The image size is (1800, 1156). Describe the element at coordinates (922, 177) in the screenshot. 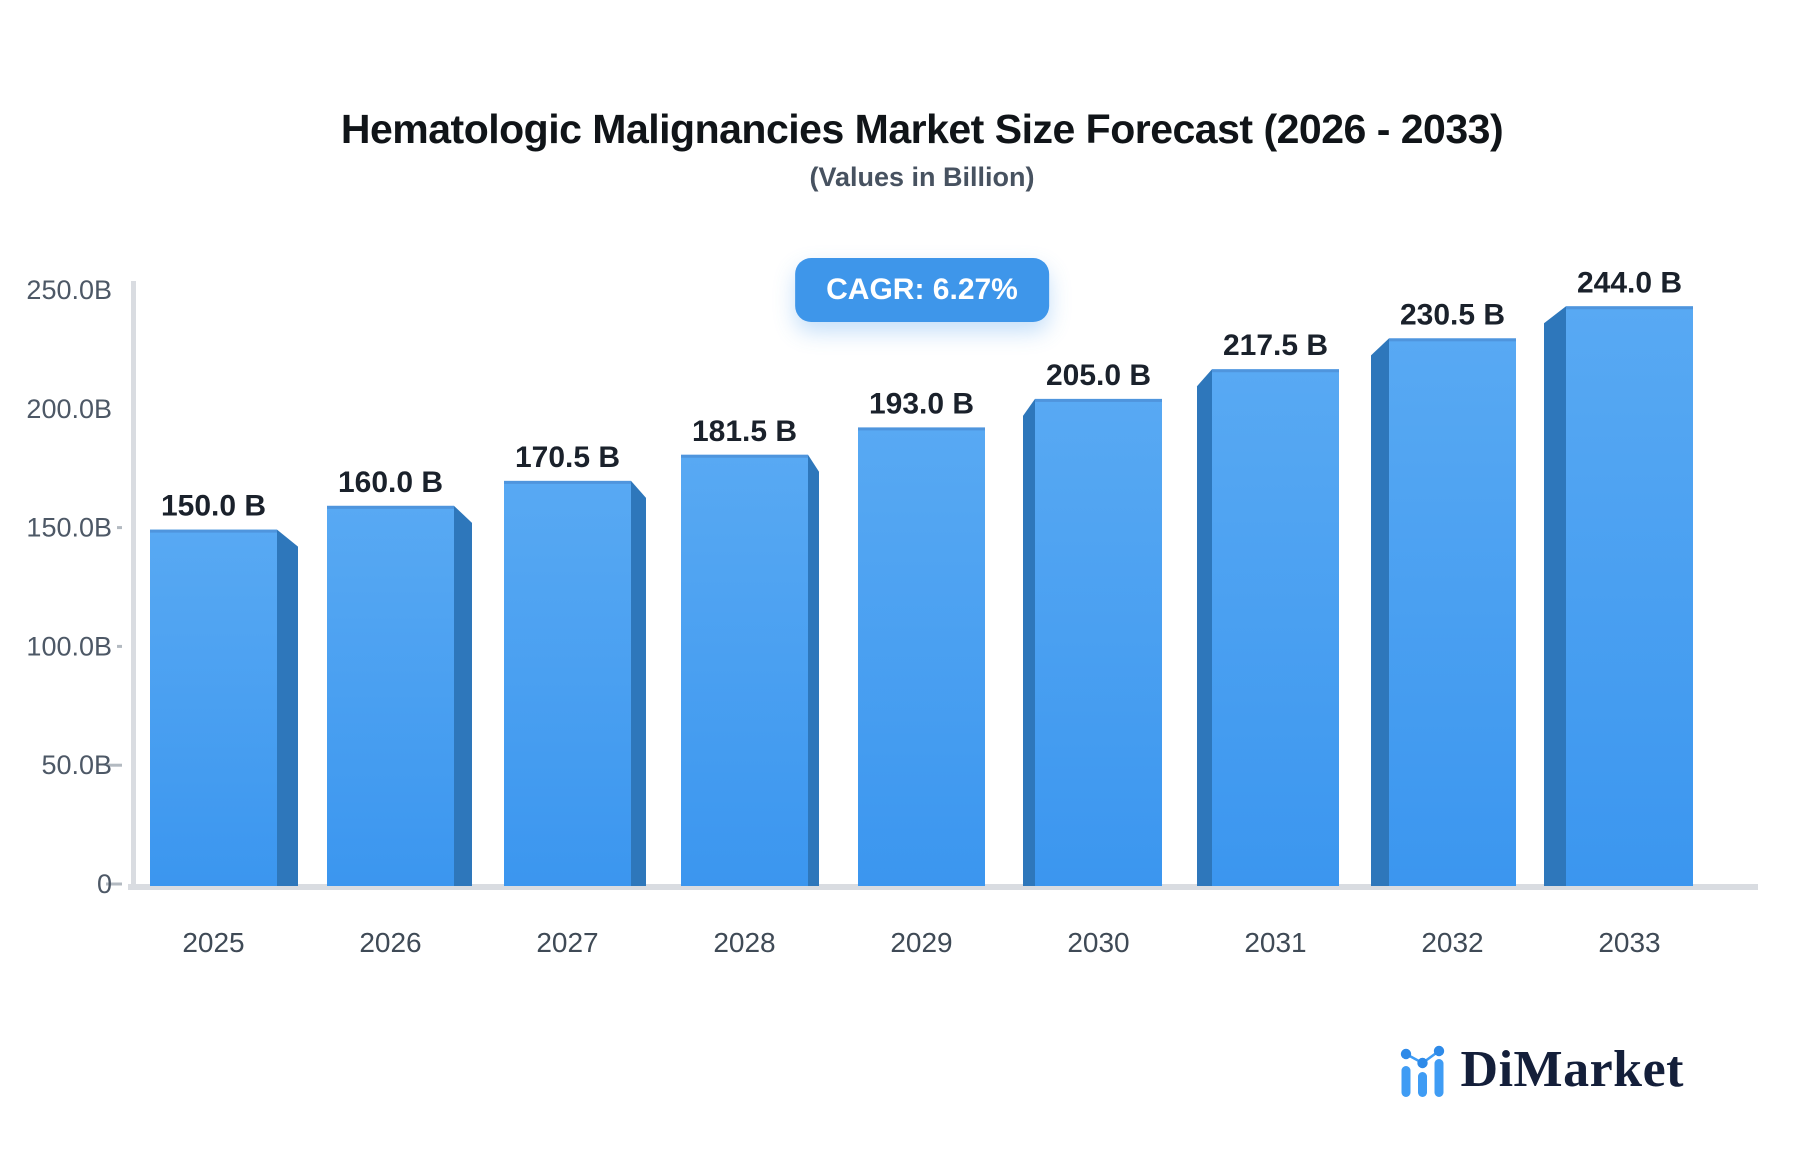

I see `chart-subtitle: (Values in Billion)` at that location.